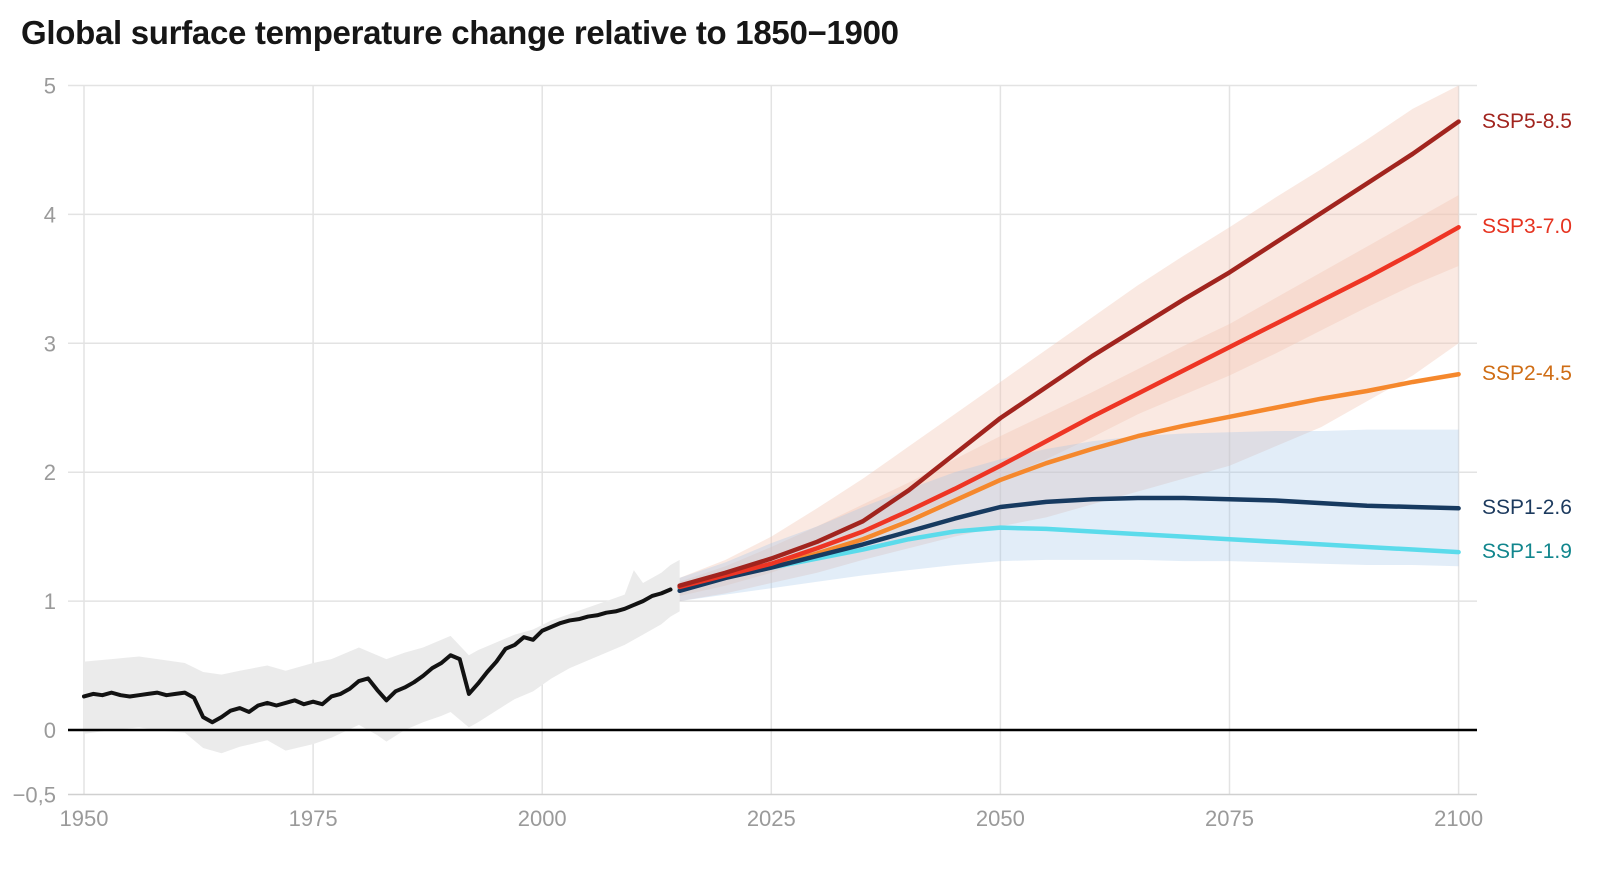 The width and height of the screenshot is (1600, 885). Describe the element at coordinates (50, 86) in the screenshot. I see `y-tick-label: 5` at that location.